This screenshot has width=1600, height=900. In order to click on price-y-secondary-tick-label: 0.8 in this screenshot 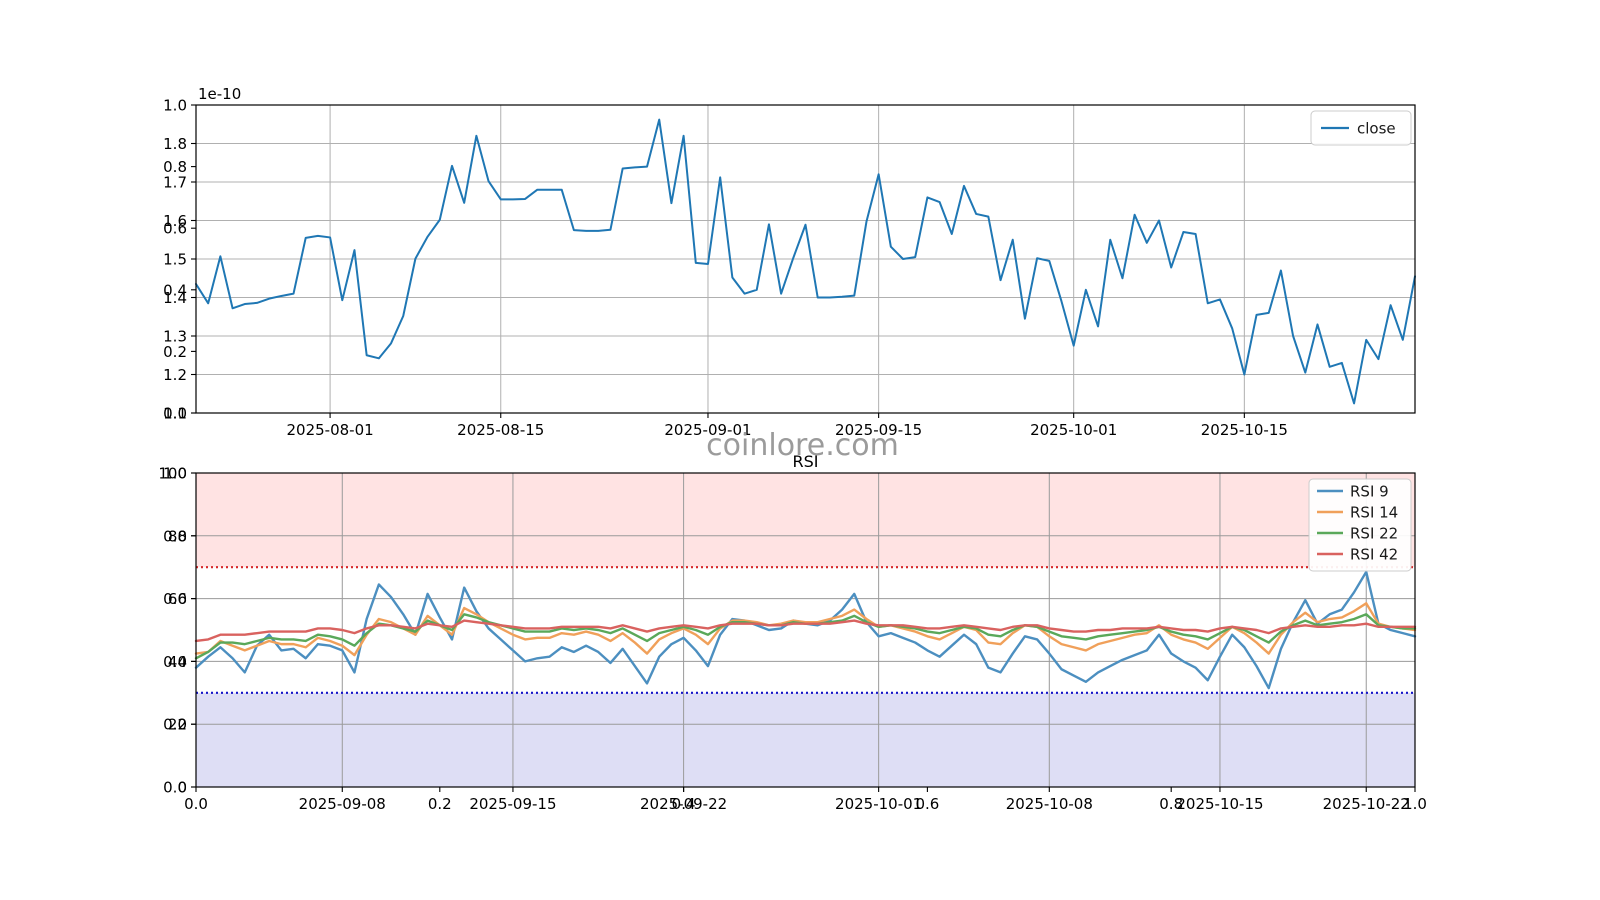, I will do `click(175, 167)`.